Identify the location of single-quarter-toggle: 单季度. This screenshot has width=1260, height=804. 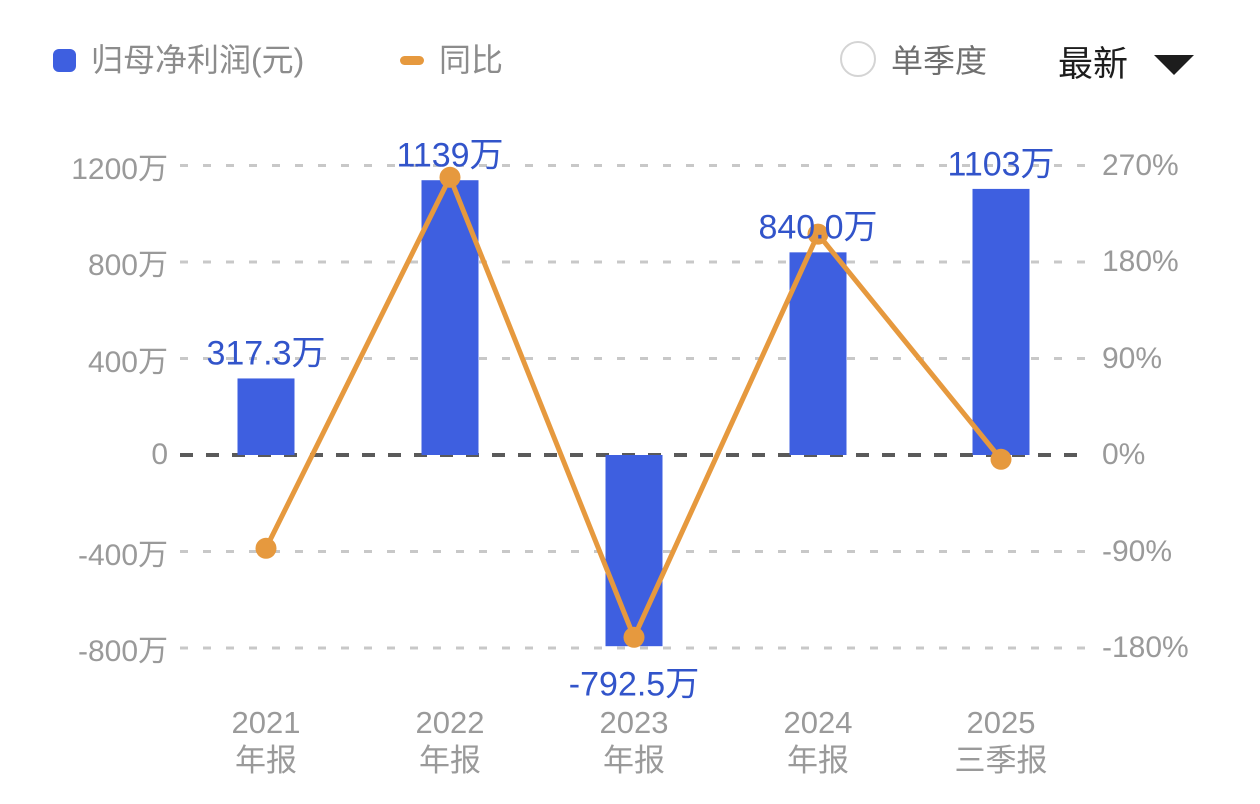
(913, 59).